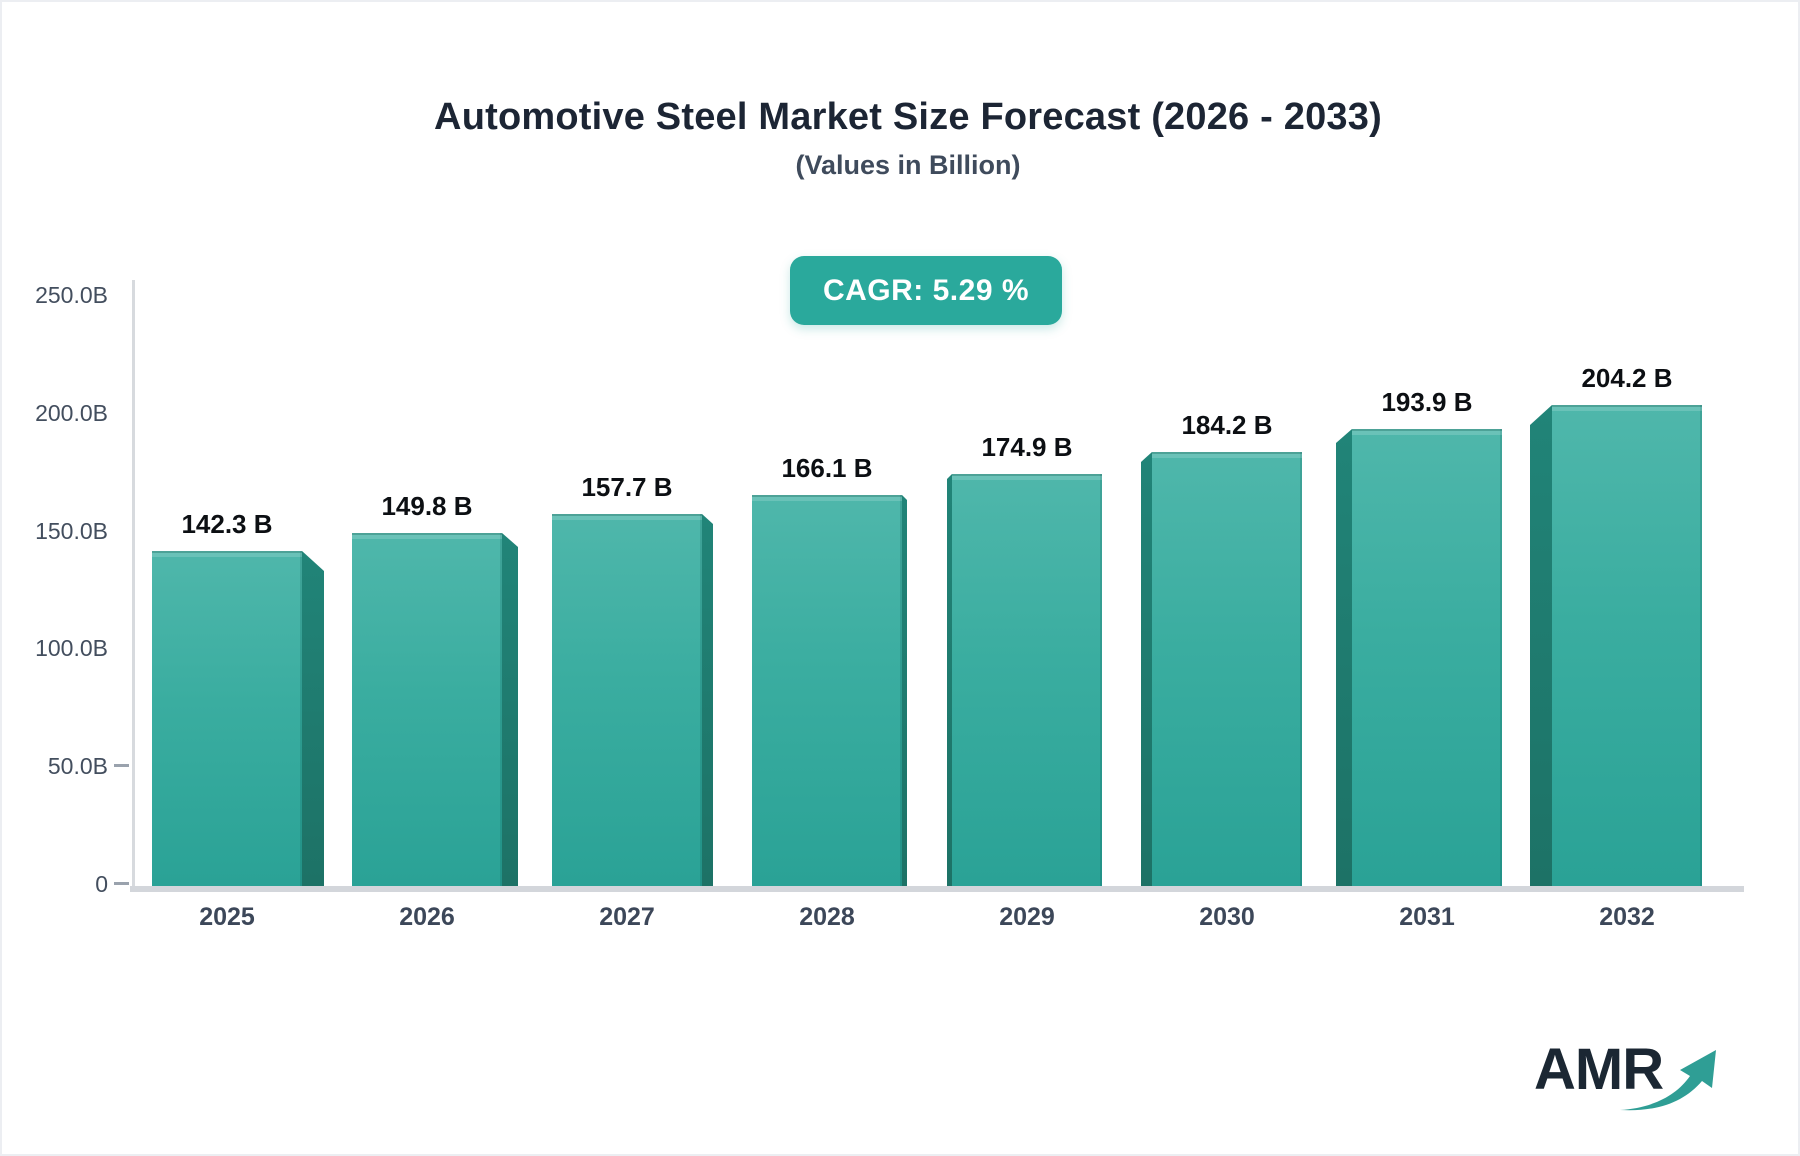 This screenshot has height=1156, width=1800. Describe the element at coordinates (1427, 917) in the screenshot. I see `x-tick-label: 2031` at that location.